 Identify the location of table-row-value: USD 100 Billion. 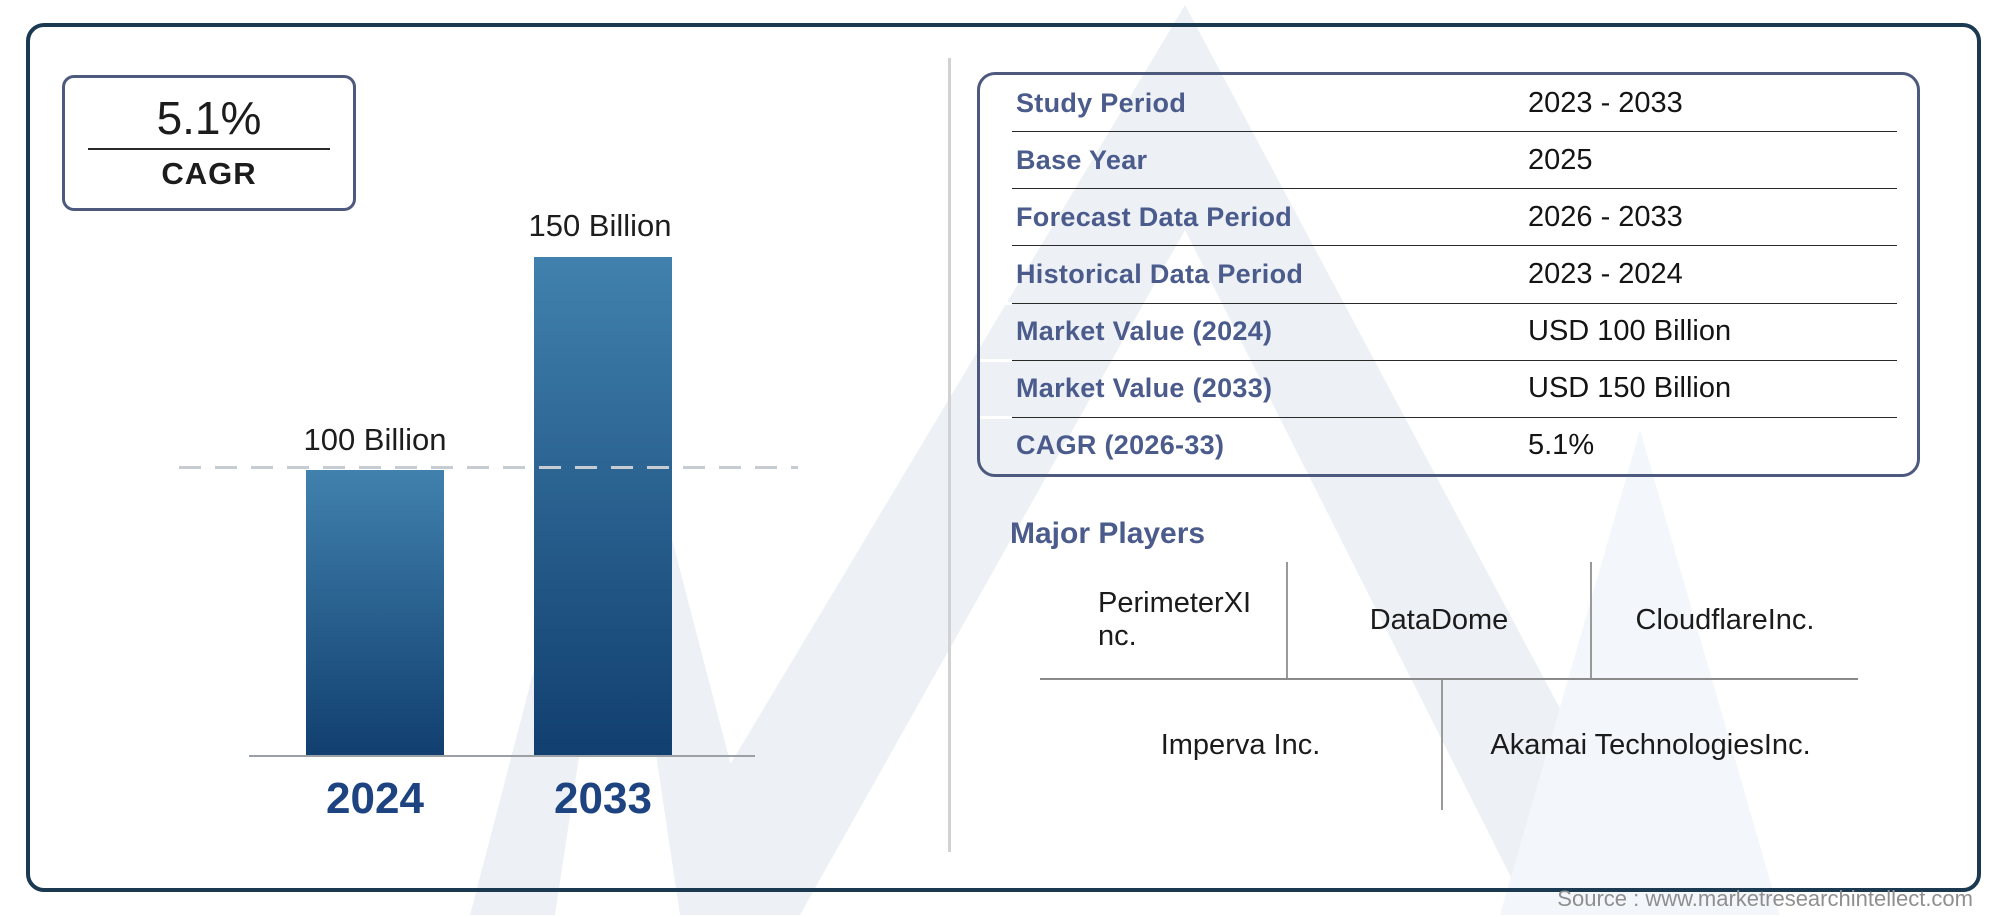
(1630, 331).